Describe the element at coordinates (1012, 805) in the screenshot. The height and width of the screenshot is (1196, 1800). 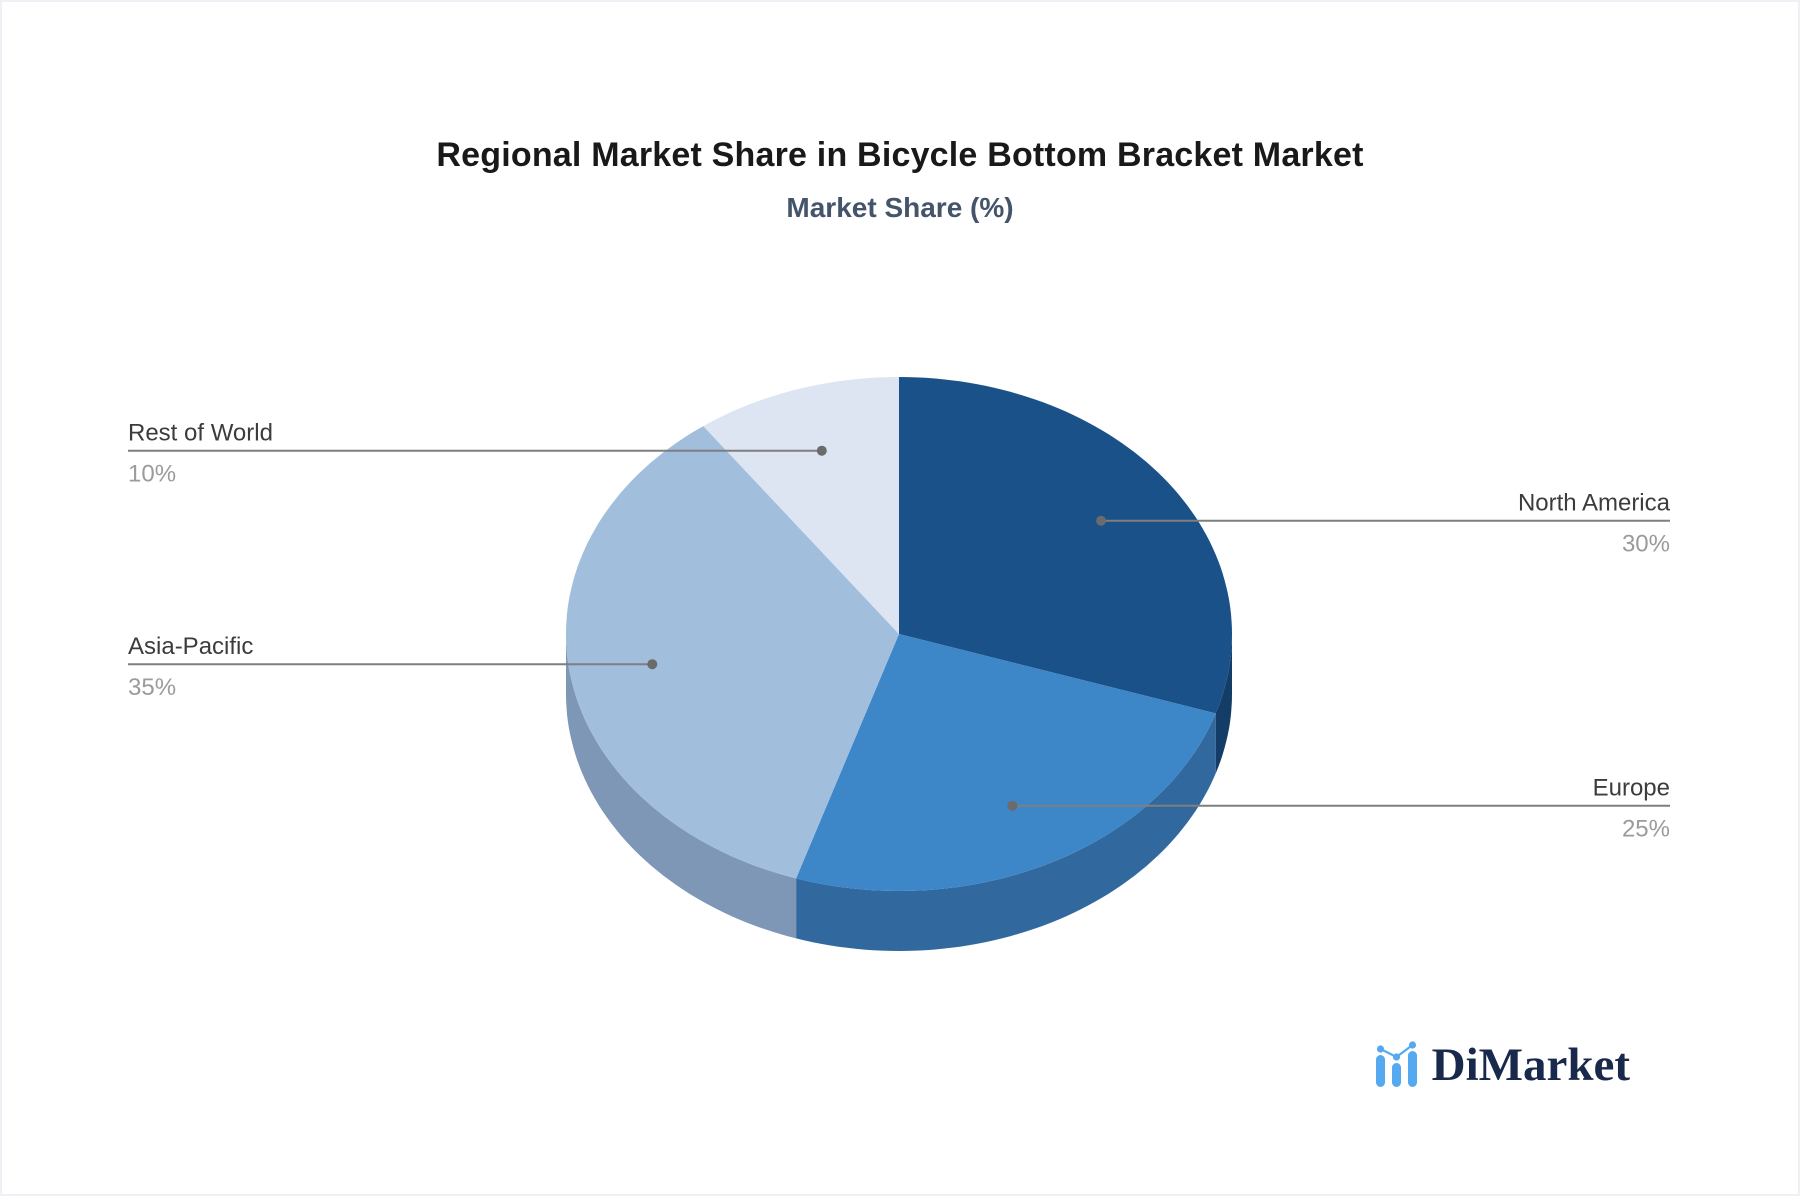
I see `leader-dot-europe` at that location.